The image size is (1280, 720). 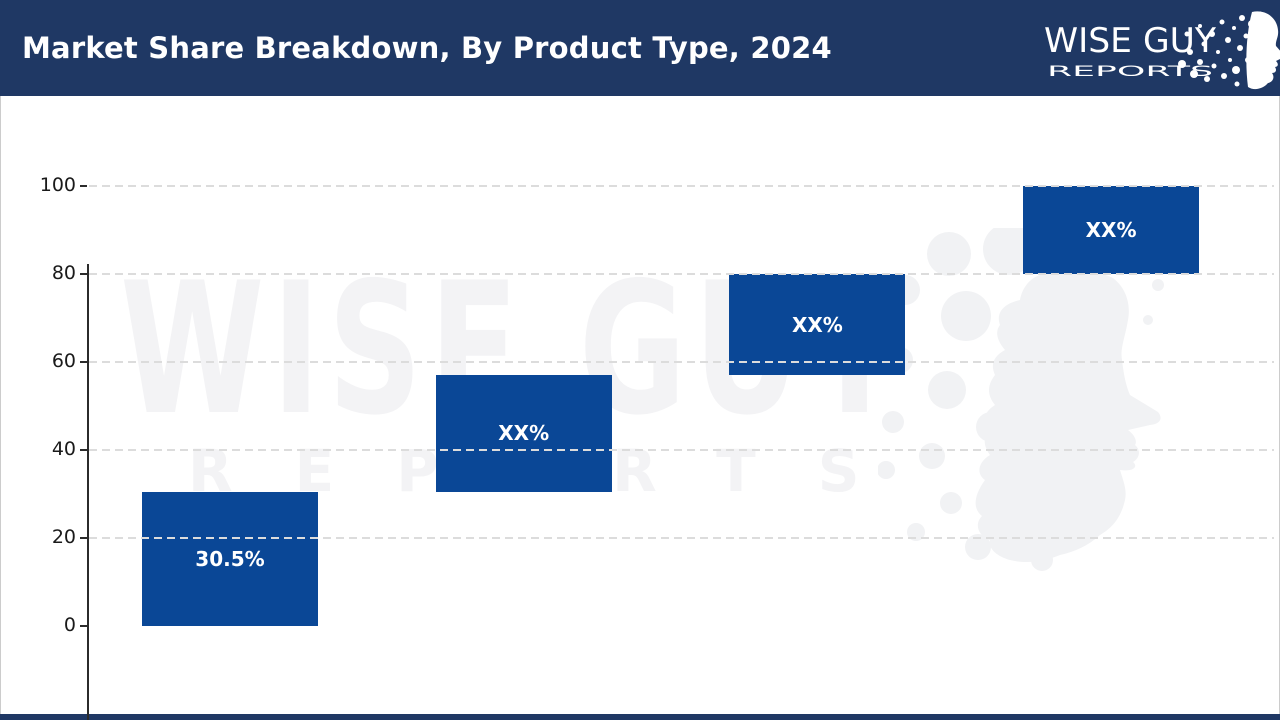 I want to click on logo-face-icon, so click(x=1263, y=50).